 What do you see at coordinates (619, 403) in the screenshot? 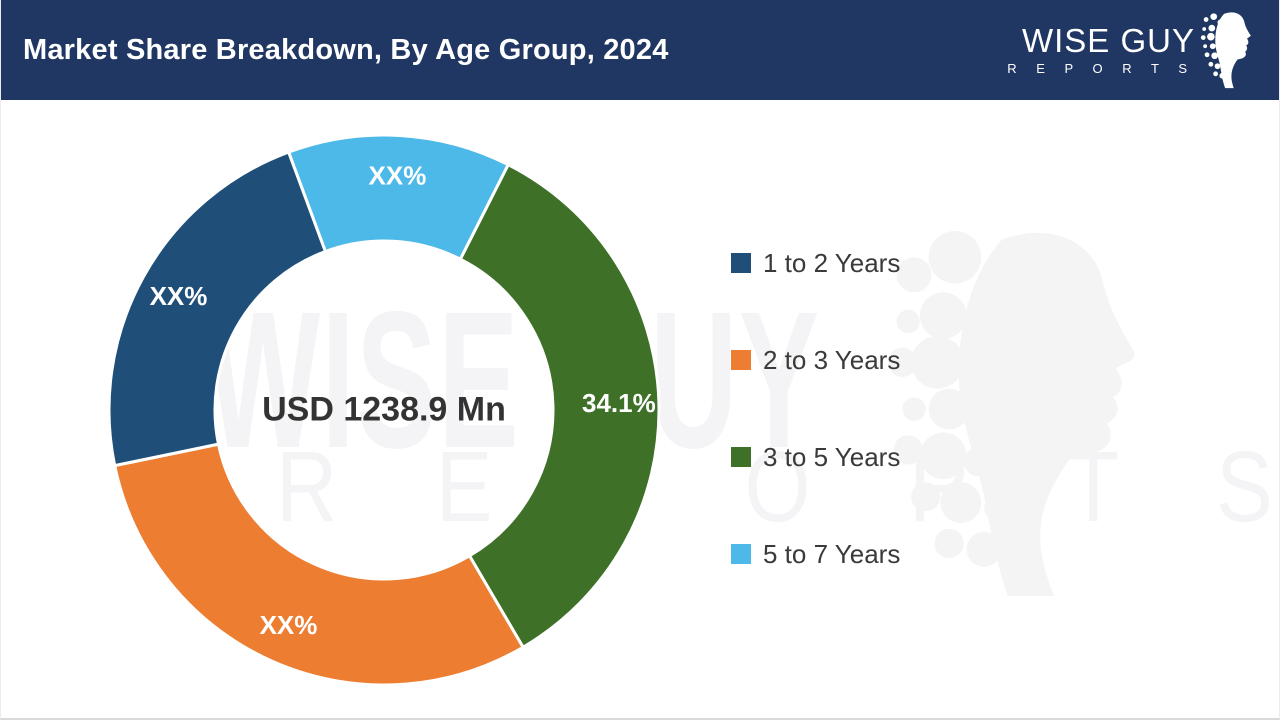
I see `slice-percentage-label: 34.1%` at bounding box center [619, 403].